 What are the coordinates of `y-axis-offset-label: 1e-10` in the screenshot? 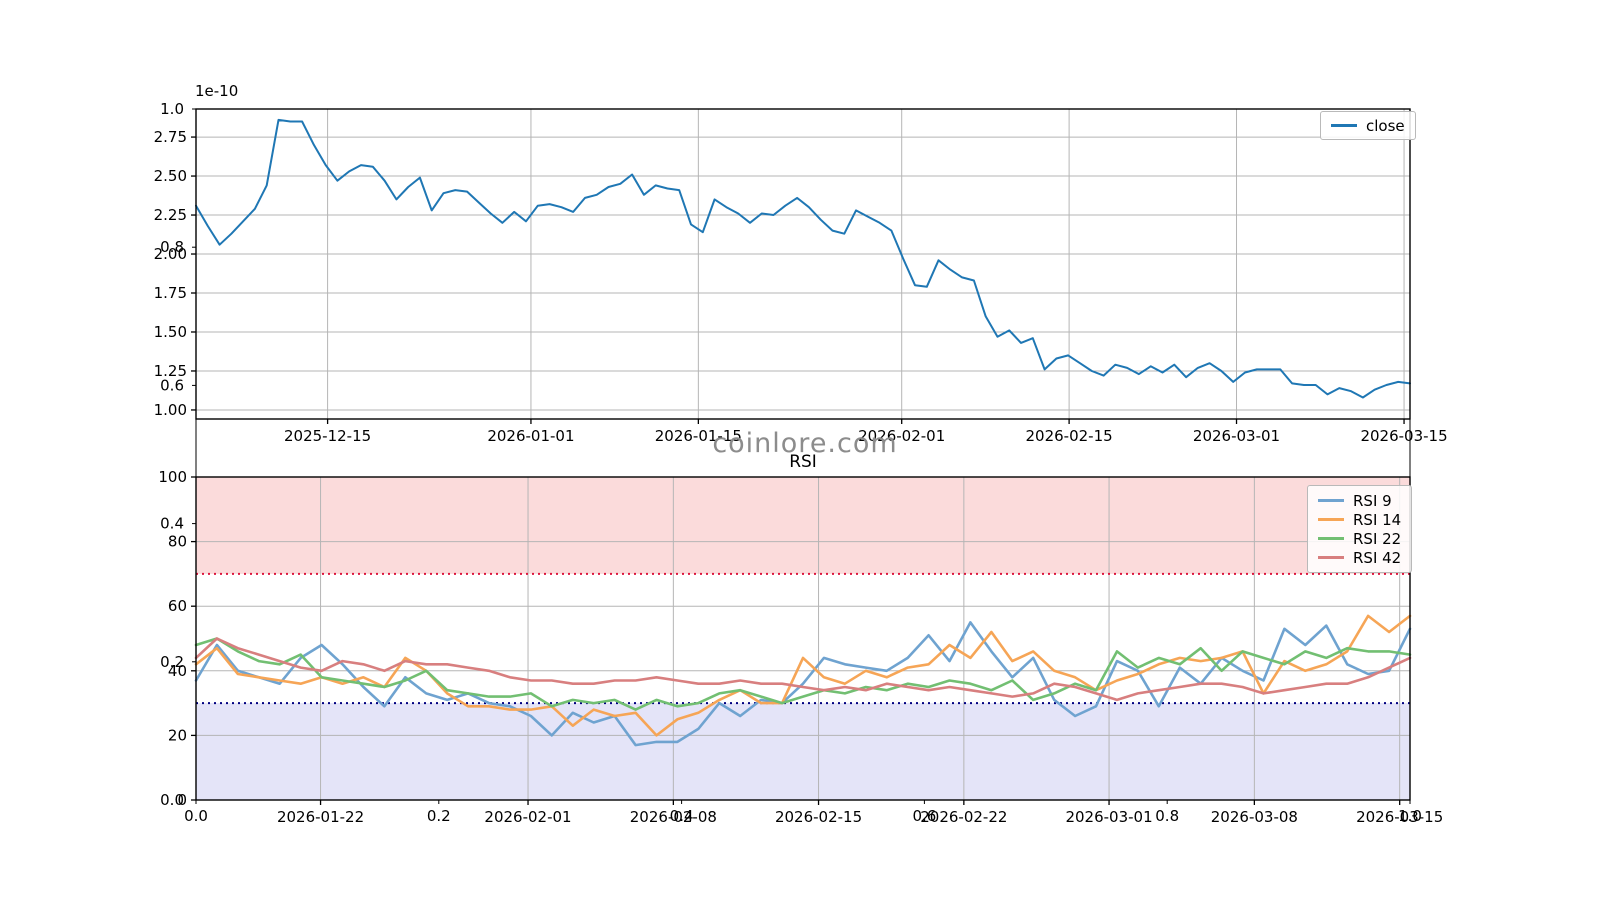 It's located at (217, 91).